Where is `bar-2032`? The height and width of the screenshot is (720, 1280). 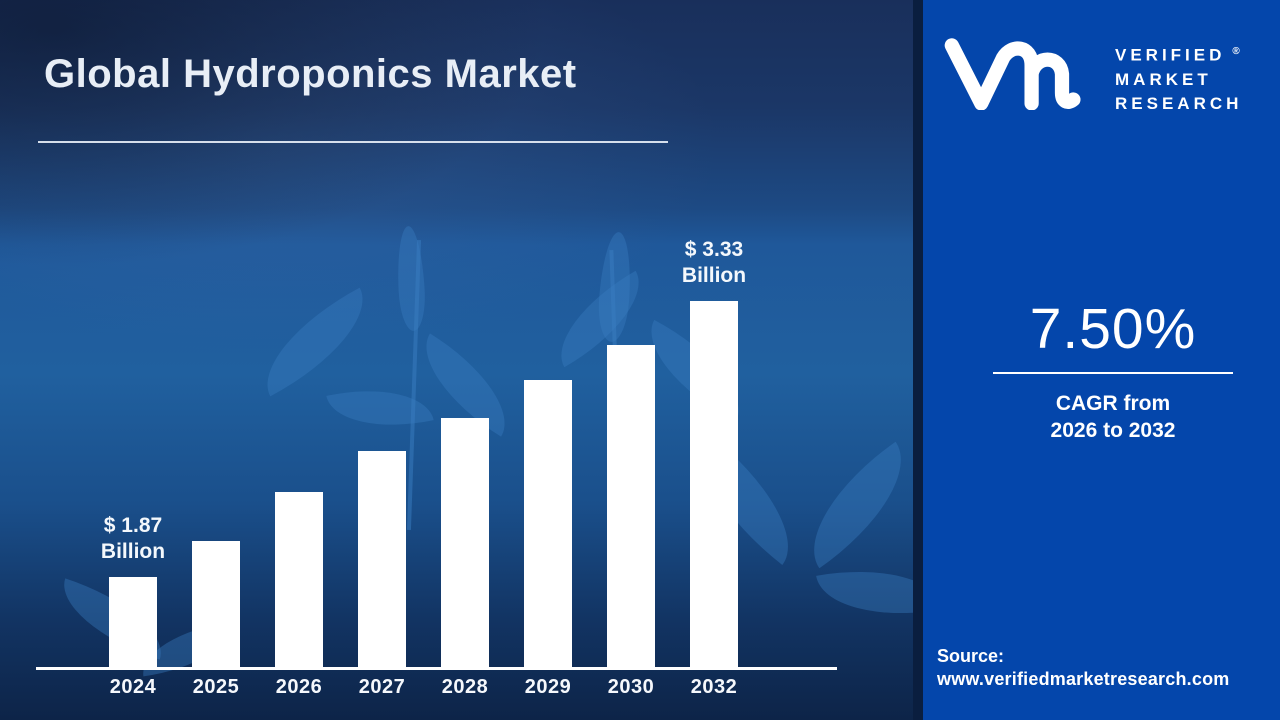
bar-2032 is located at coordinates (714, 485).